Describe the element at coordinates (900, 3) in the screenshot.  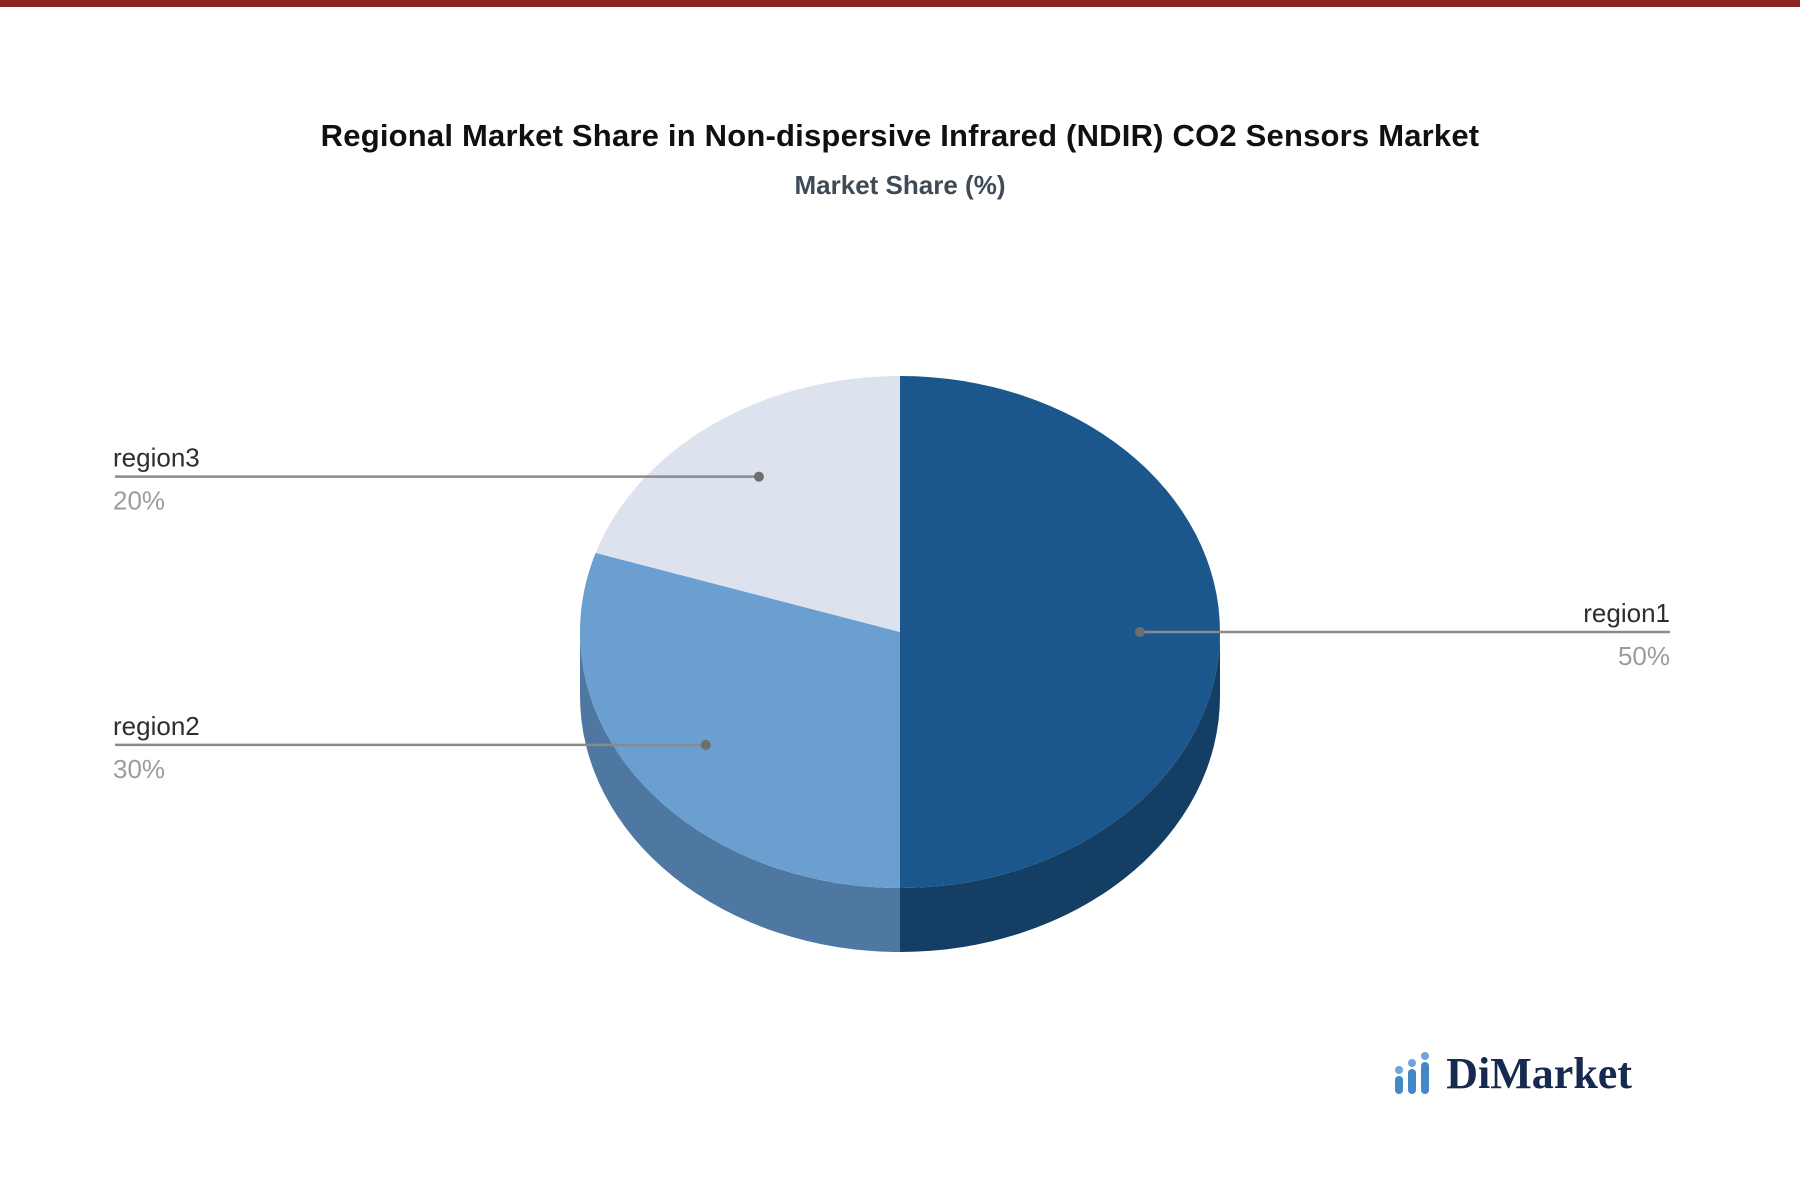
I see `top-accent-bar` at that location.